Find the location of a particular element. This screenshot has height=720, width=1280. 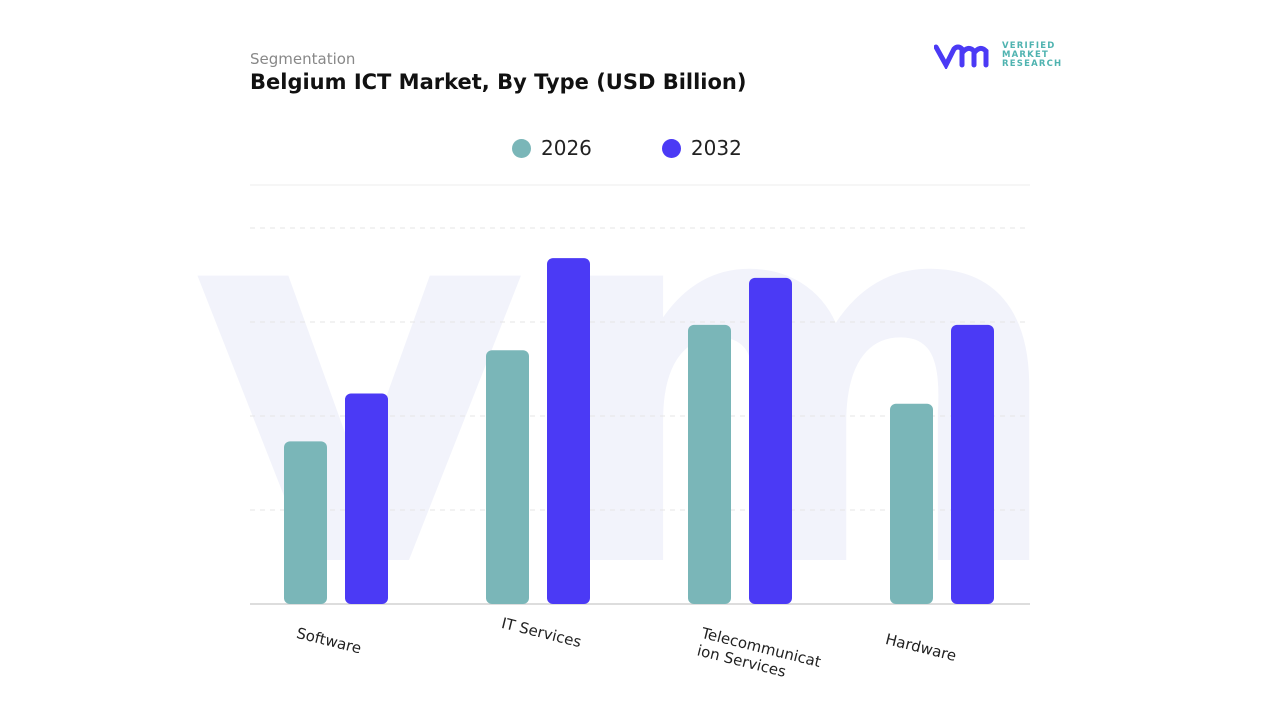

vmr-logo-icon is located at coordinates (961, 56).